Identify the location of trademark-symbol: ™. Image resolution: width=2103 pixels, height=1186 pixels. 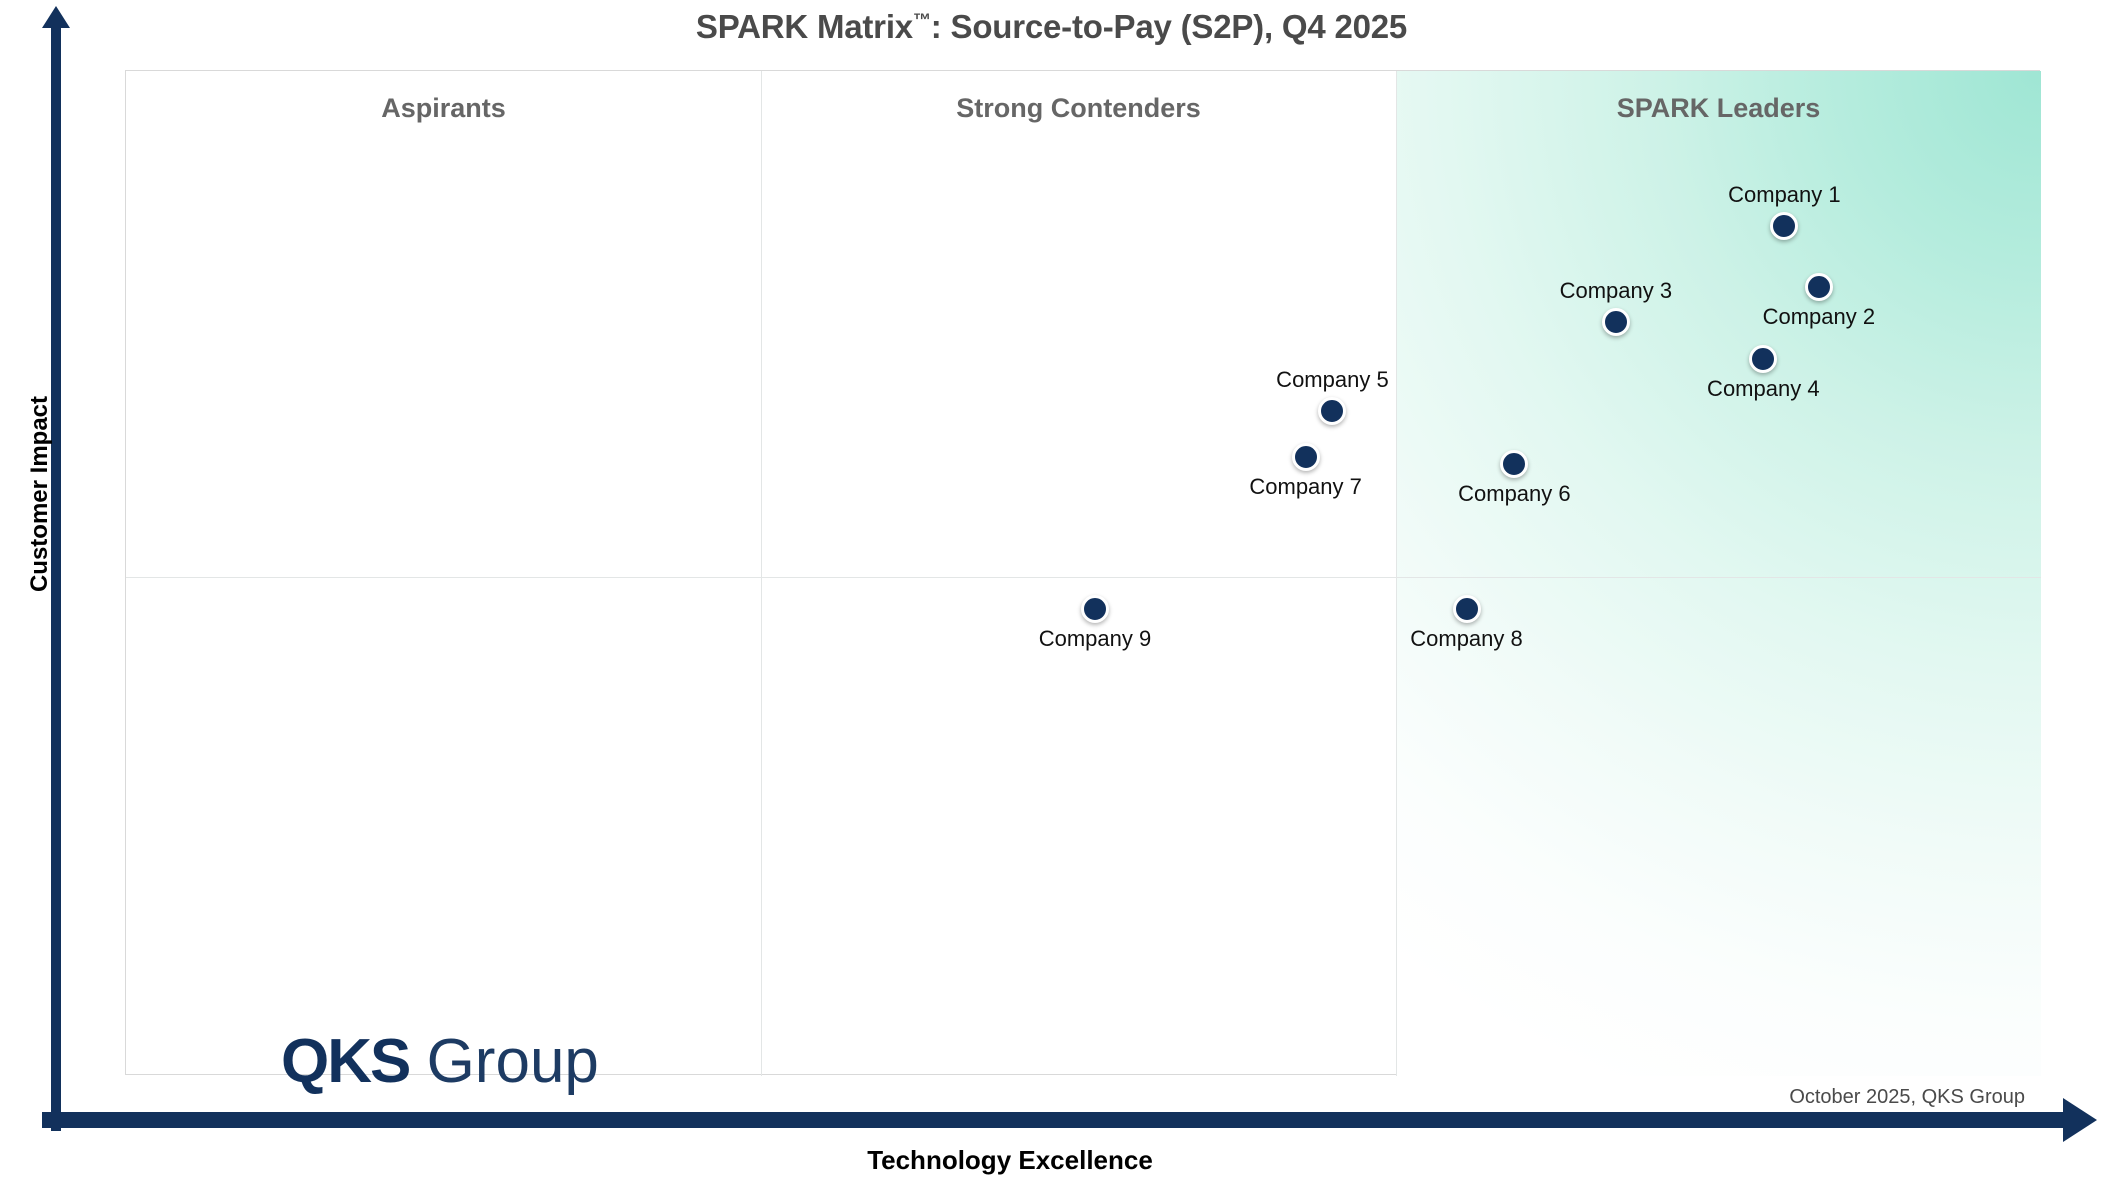
(921, 20).